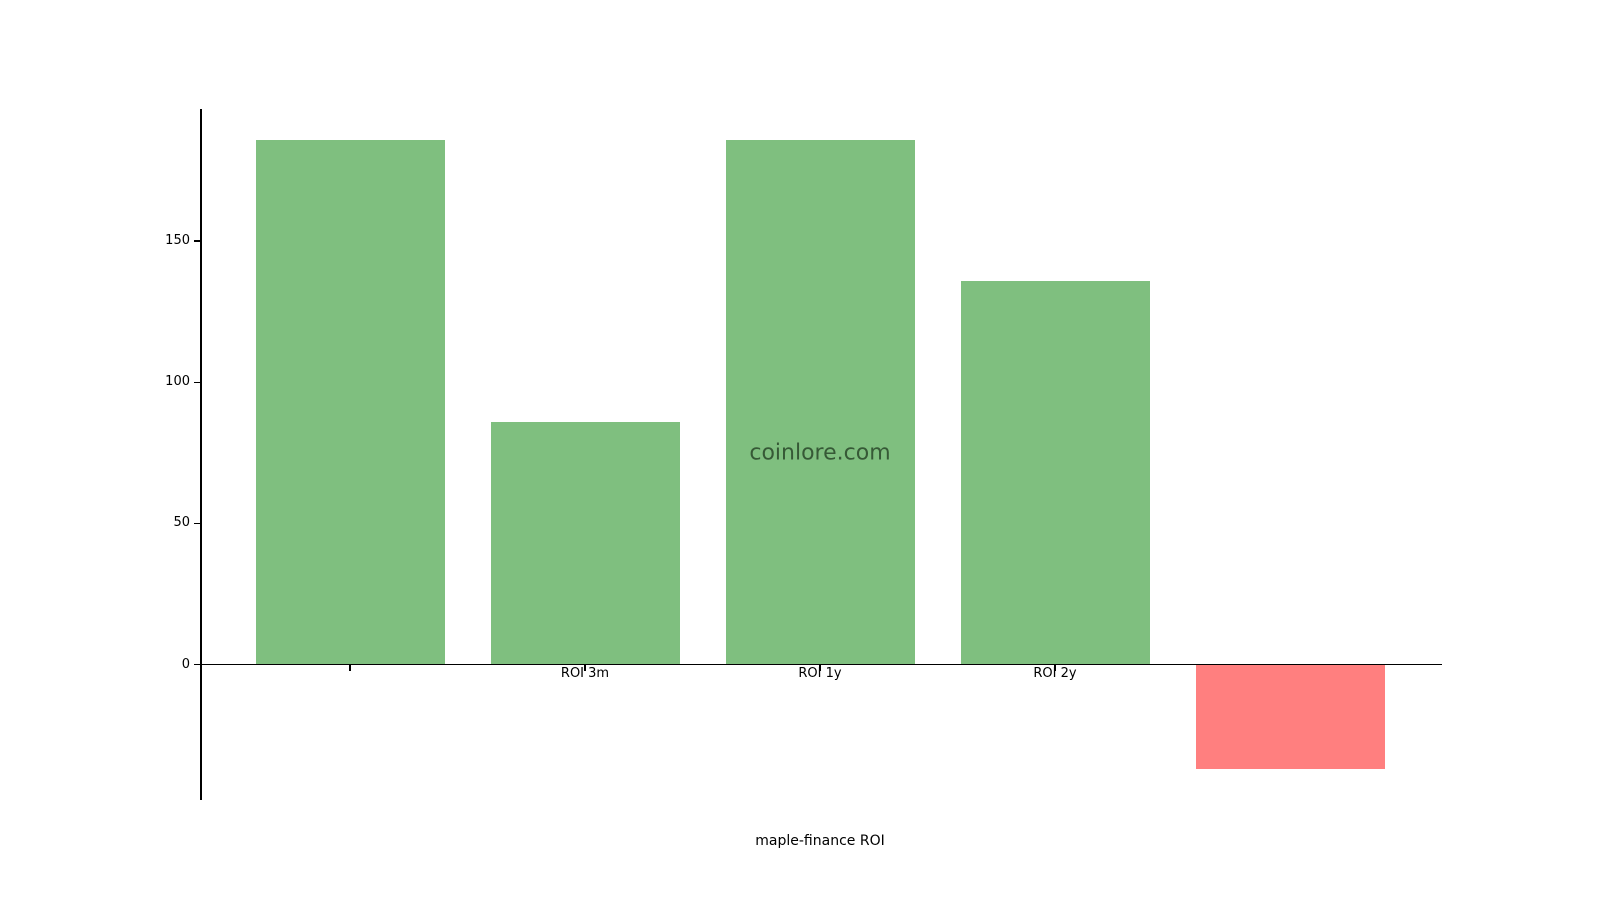 This screenshot has width=1600, height=900. I want to click on chart-title: maple-finance ROI, so click(820, 841).